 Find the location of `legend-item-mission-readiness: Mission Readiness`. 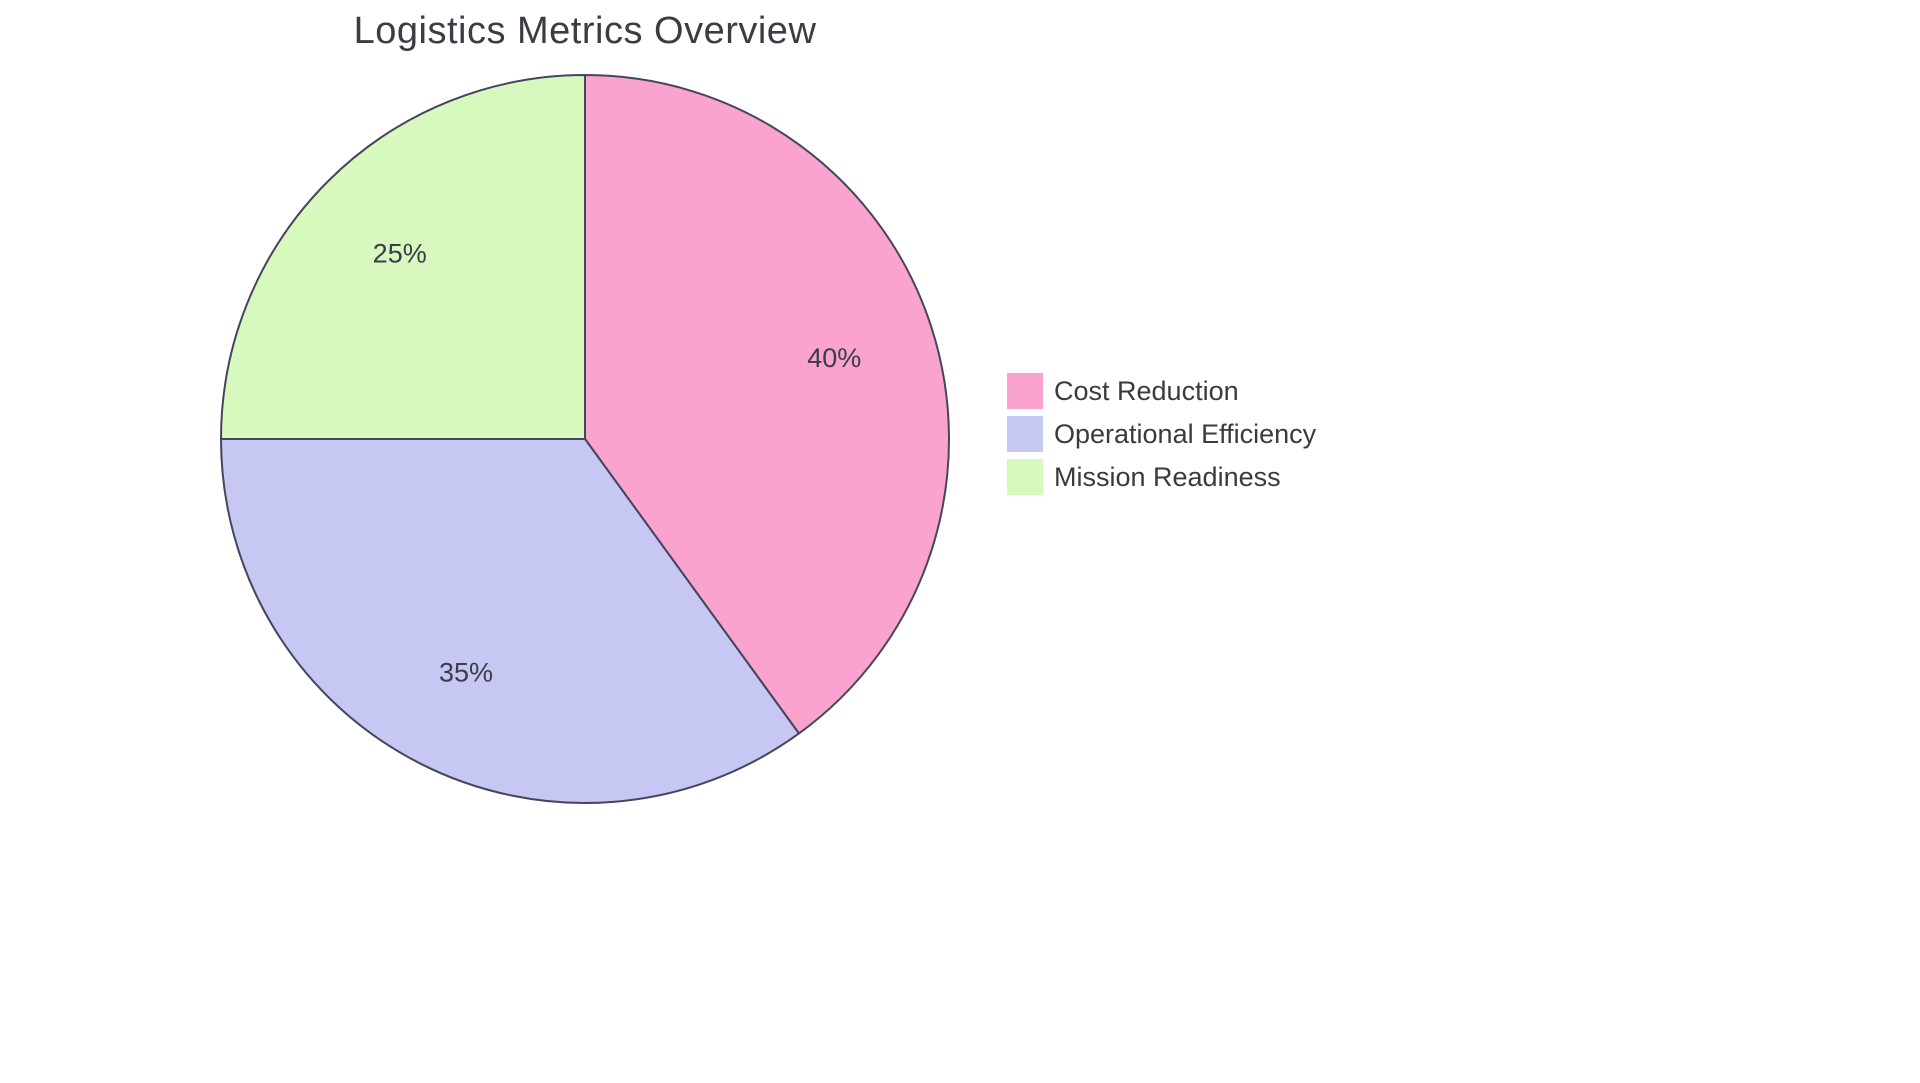

legend-item-mission-readiness: Mission Readiness is located at coordinates (1161, 477).